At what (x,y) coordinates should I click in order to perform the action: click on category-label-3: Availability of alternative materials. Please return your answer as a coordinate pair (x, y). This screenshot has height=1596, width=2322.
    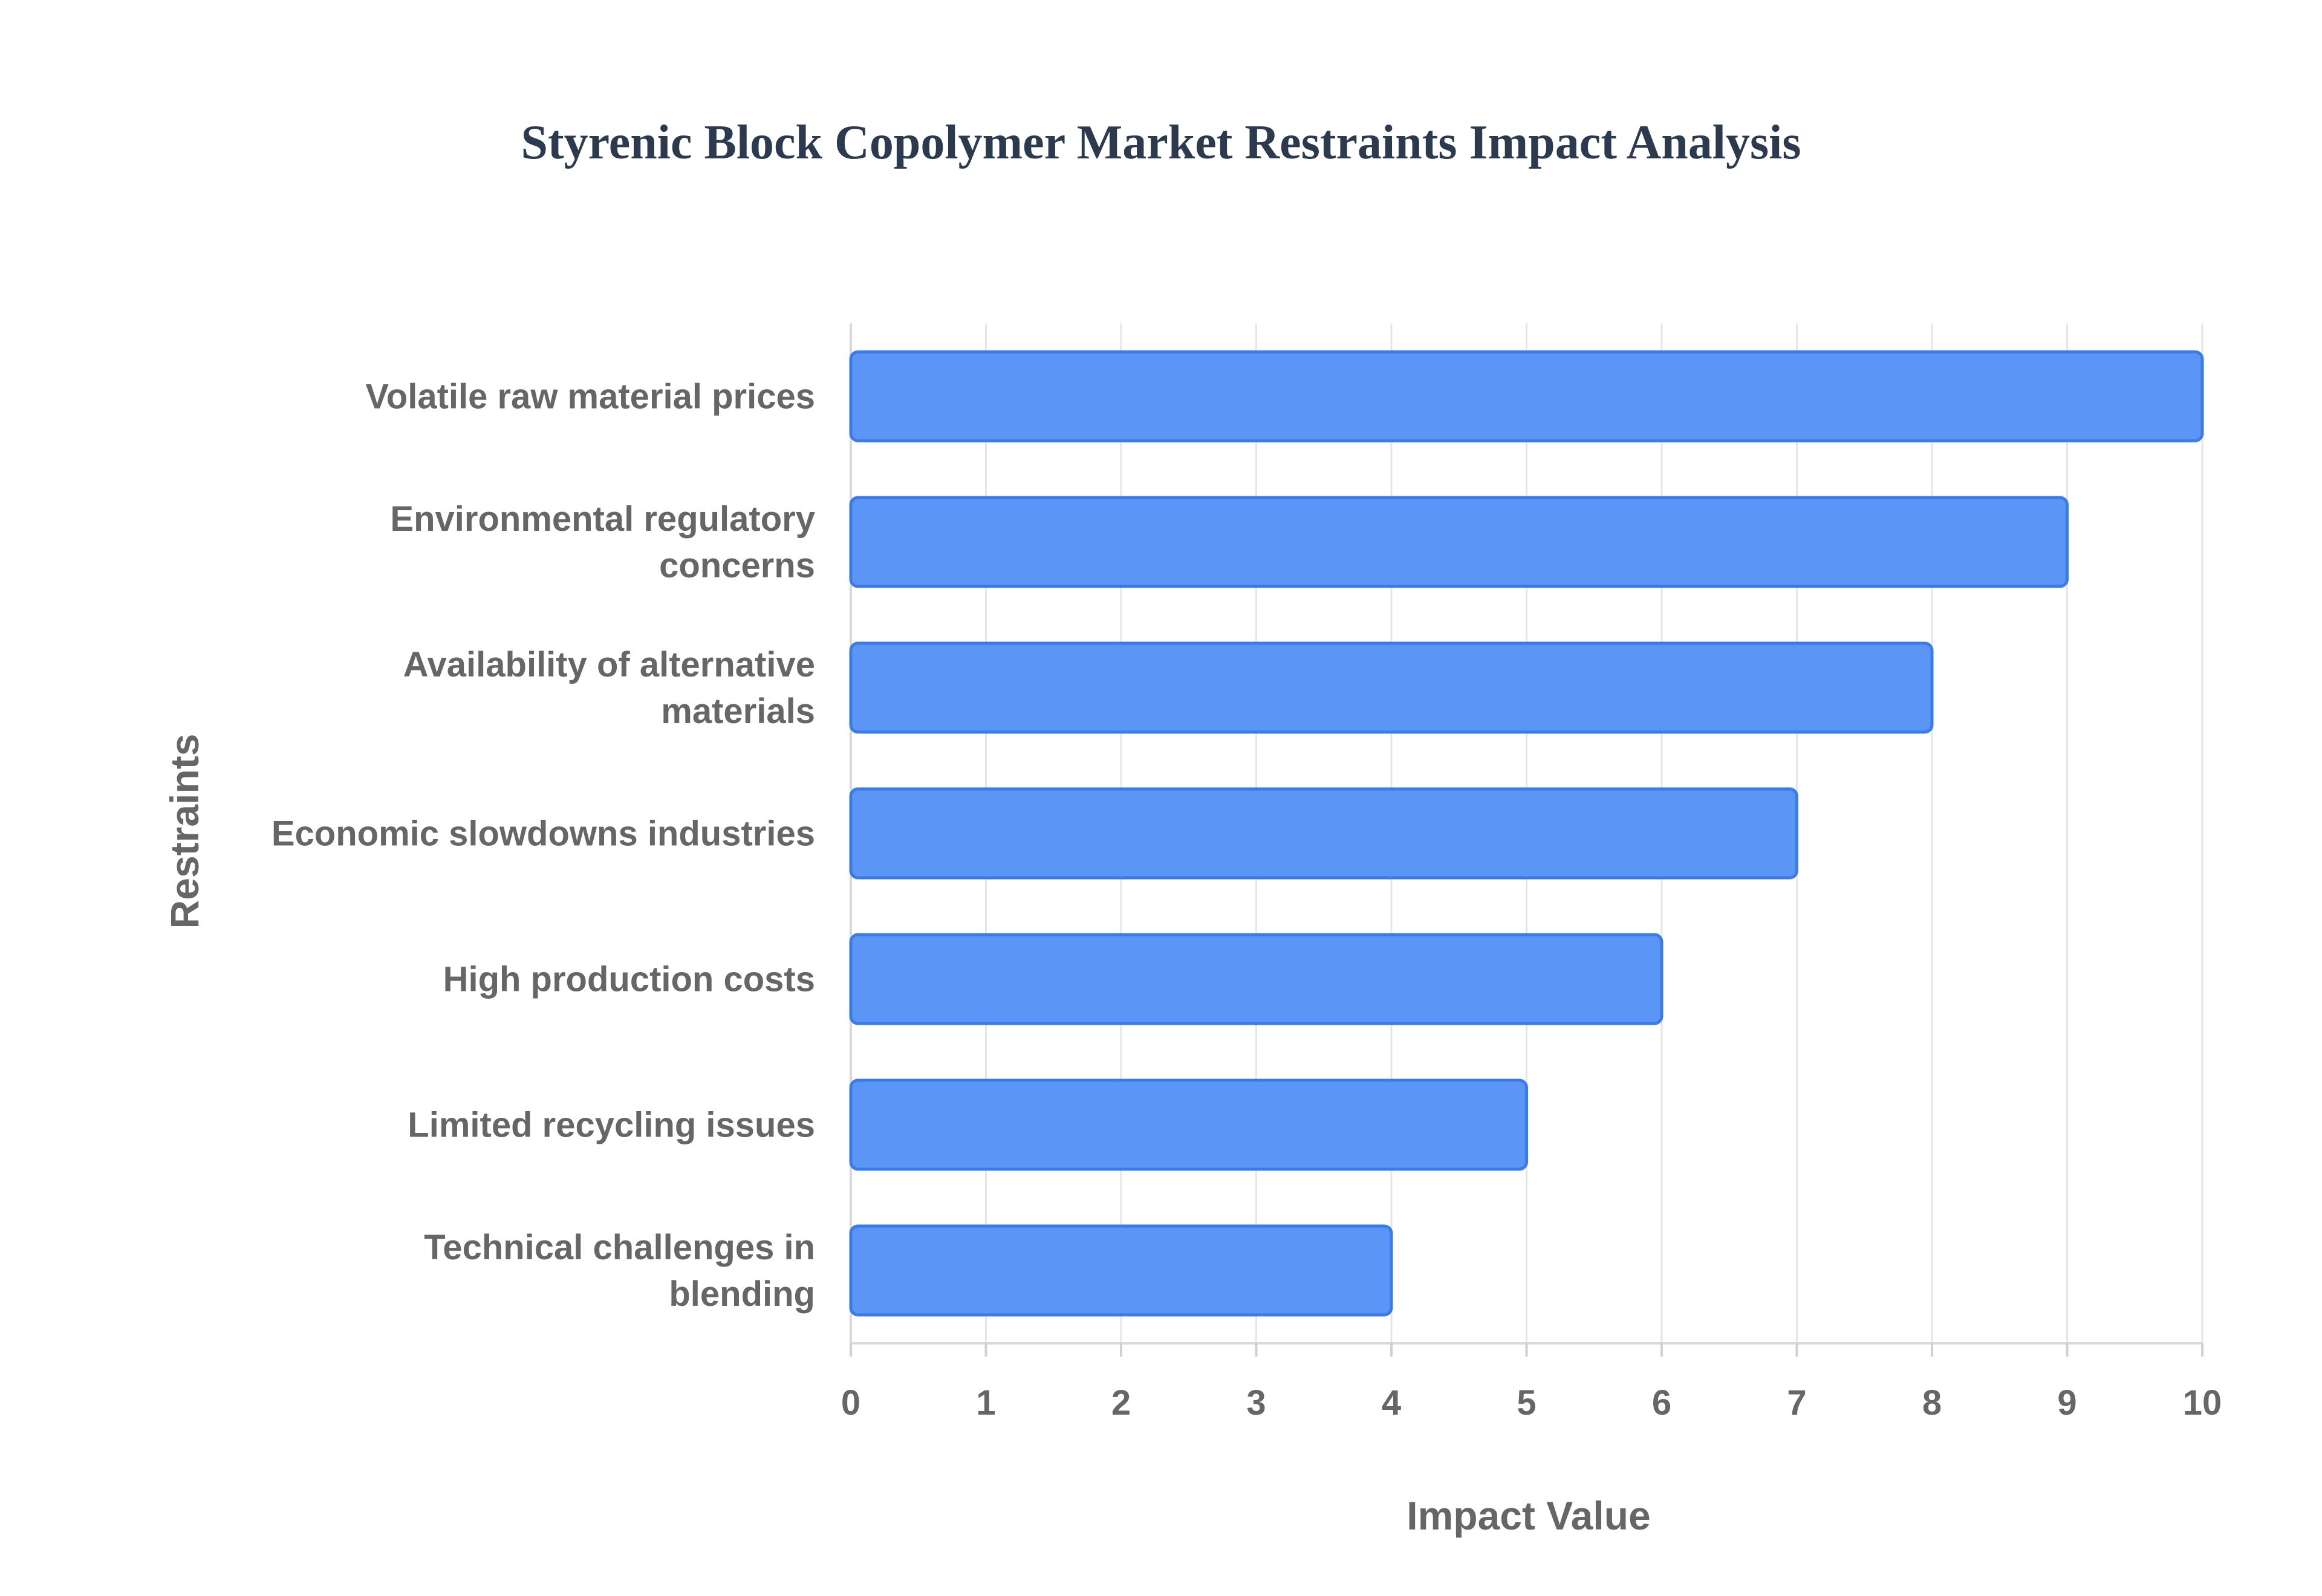
    Looking at the image, I should click on (609, 688).